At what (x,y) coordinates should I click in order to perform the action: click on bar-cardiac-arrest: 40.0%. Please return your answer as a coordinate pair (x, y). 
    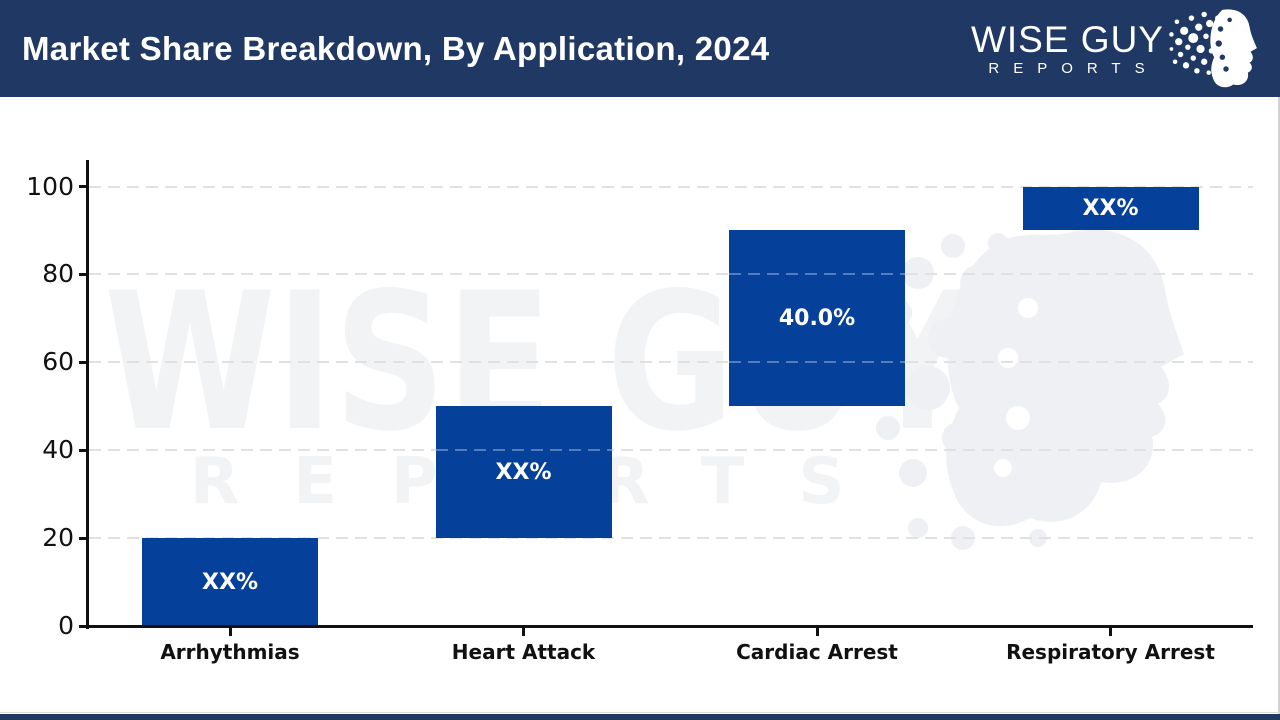
    Looking at the image, I should click on (817, 318).